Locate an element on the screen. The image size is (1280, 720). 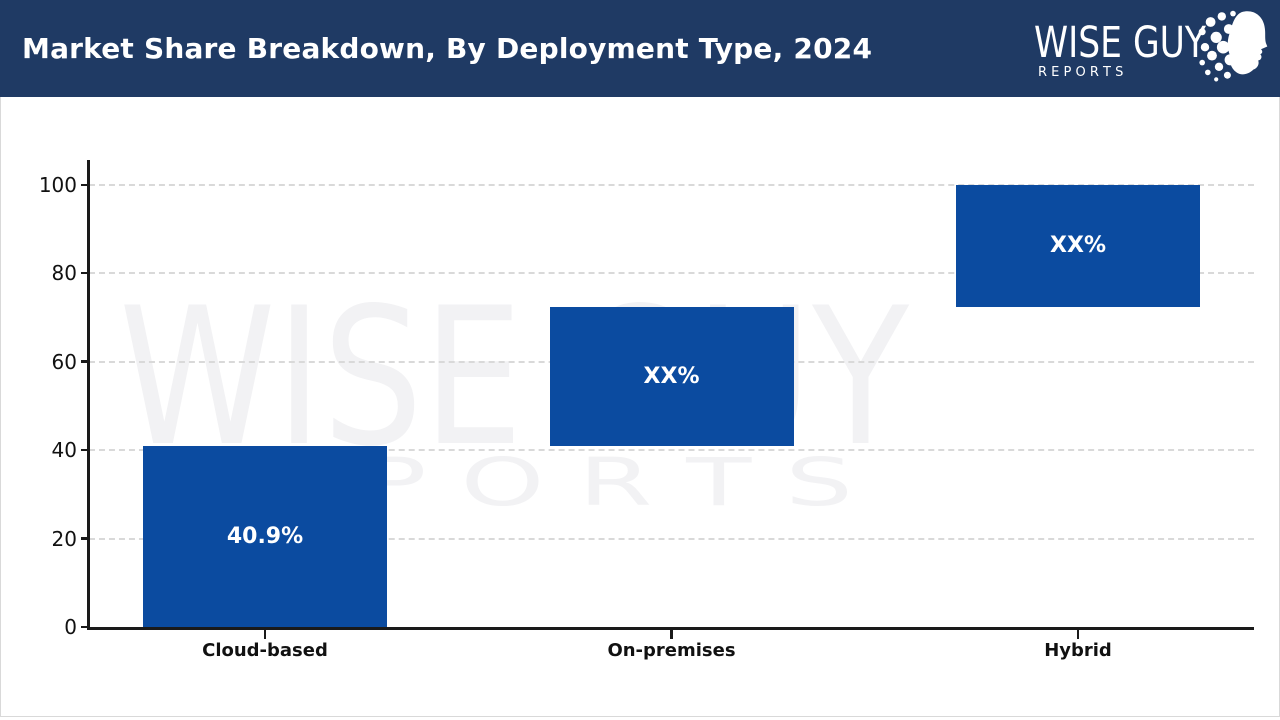
x-category-label: On-premises is located at coordinates (671, 650).